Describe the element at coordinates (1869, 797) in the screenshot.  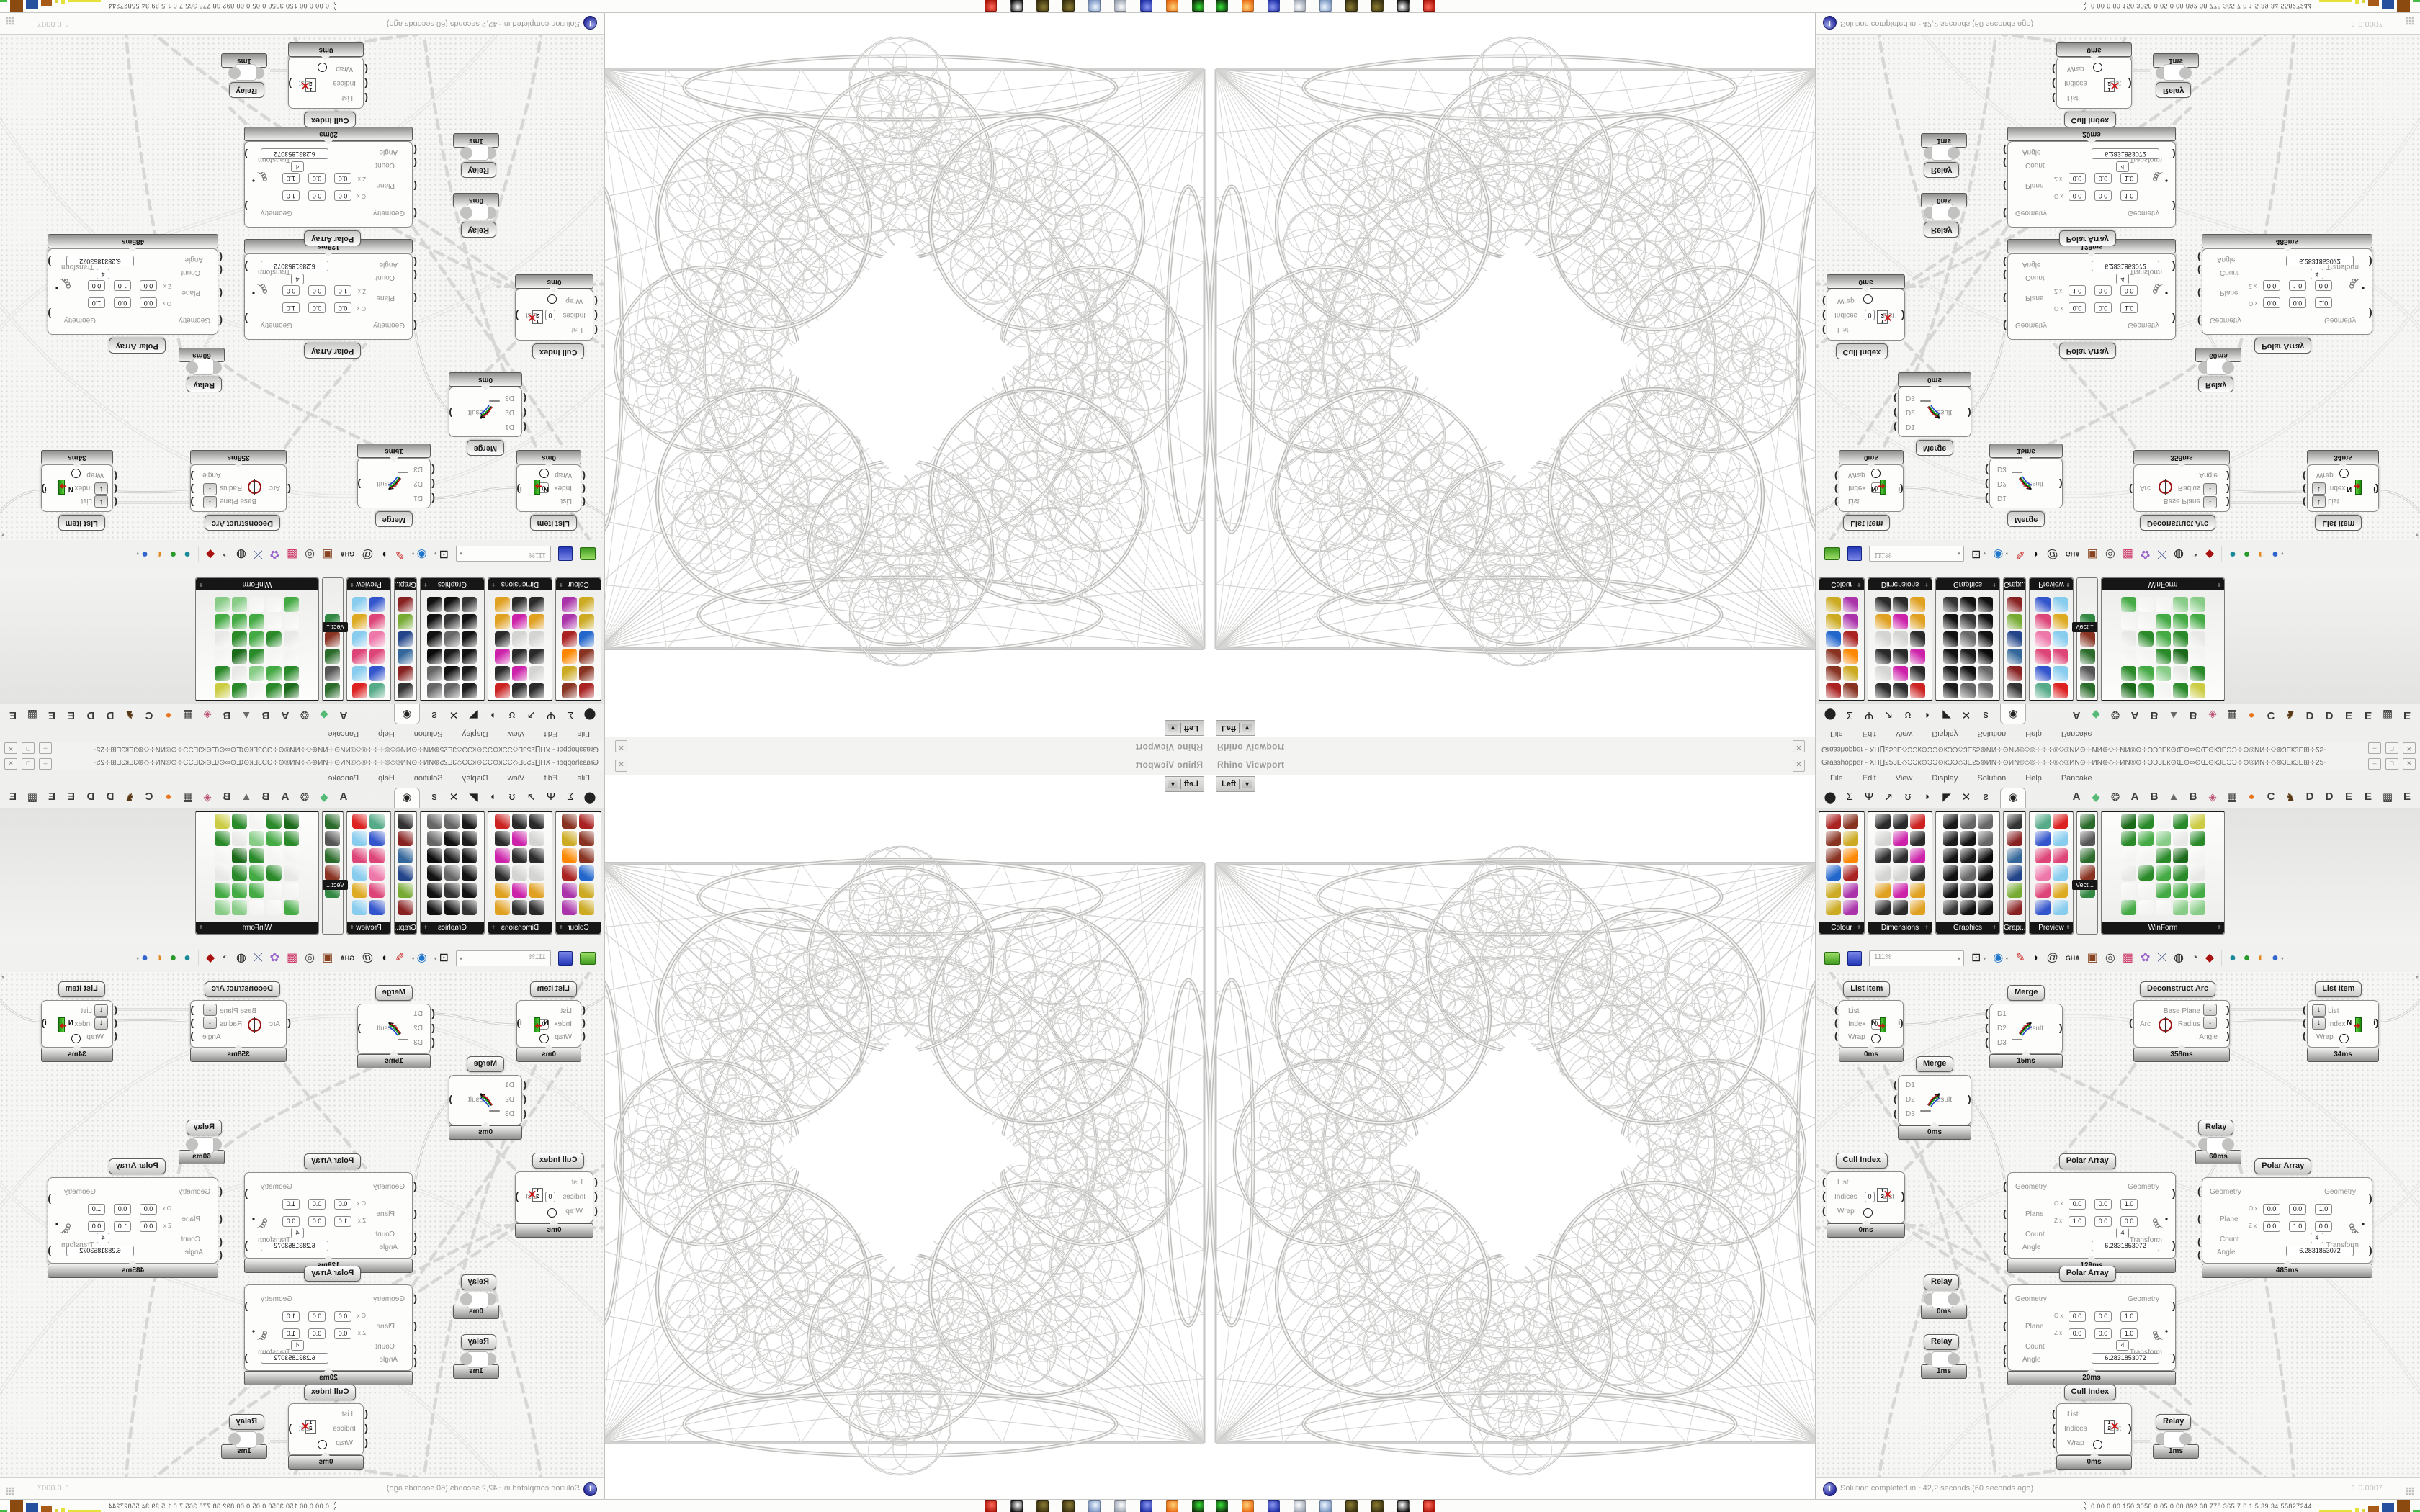
I see `component-tab-icon: Ψ` at that location.